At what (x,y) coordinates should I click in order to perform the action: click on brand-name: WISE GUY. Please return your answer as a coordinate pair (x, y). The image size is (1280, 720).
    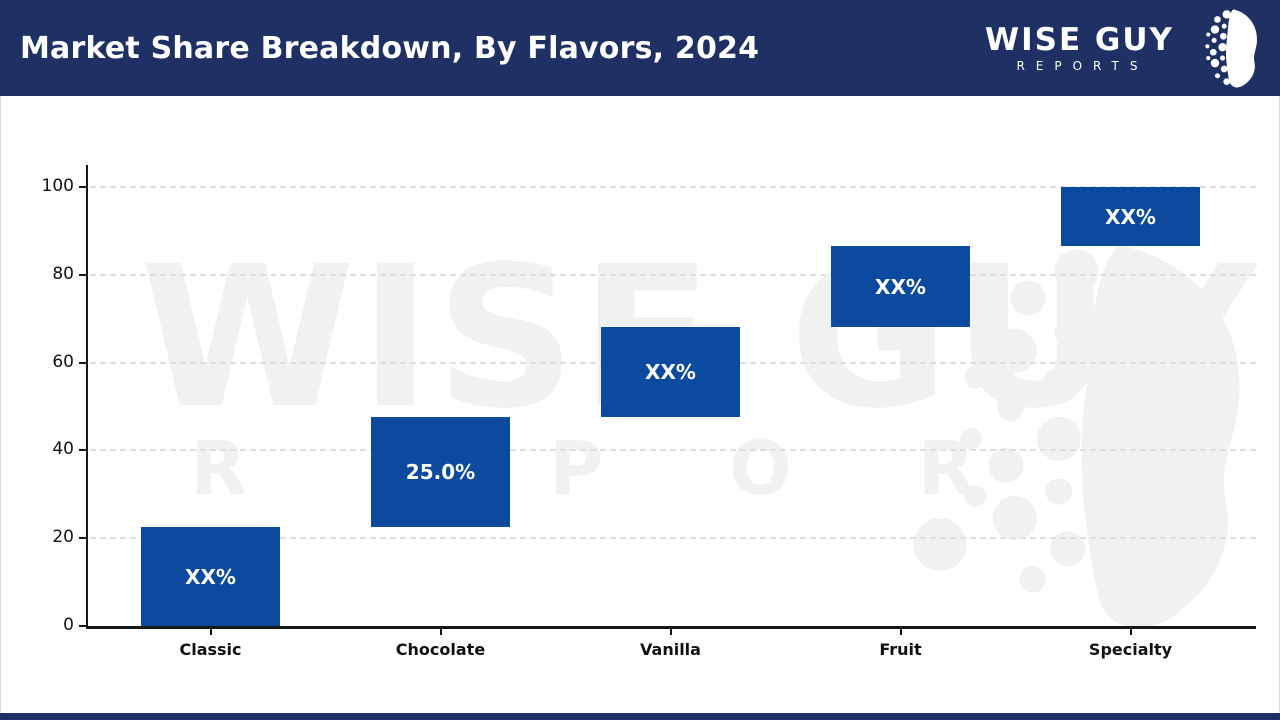
    Looking at the image, I should click on (1079, 39).